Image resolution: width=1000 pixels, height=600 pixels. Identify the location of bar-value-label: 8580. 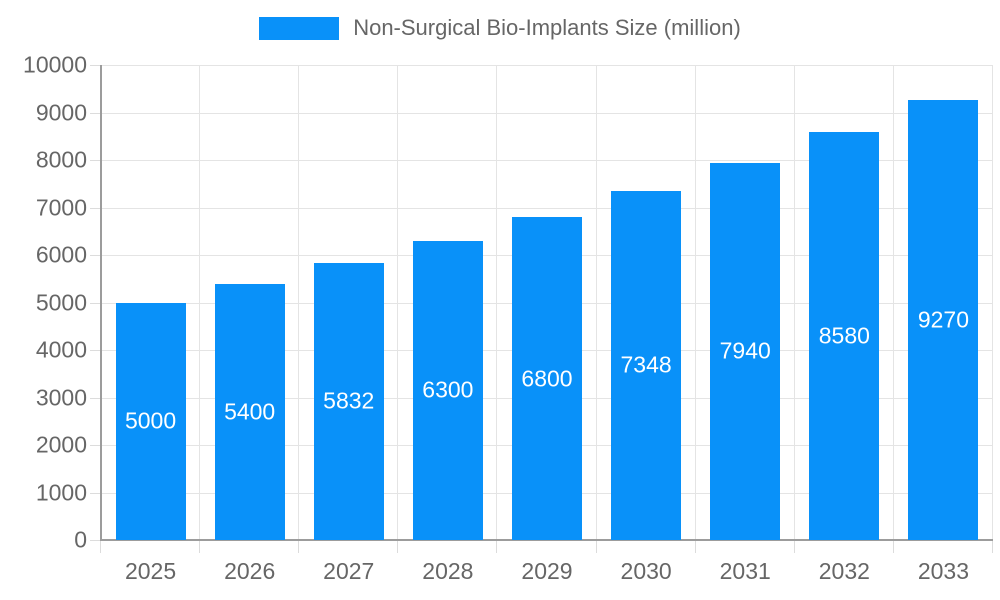
(844, 335).